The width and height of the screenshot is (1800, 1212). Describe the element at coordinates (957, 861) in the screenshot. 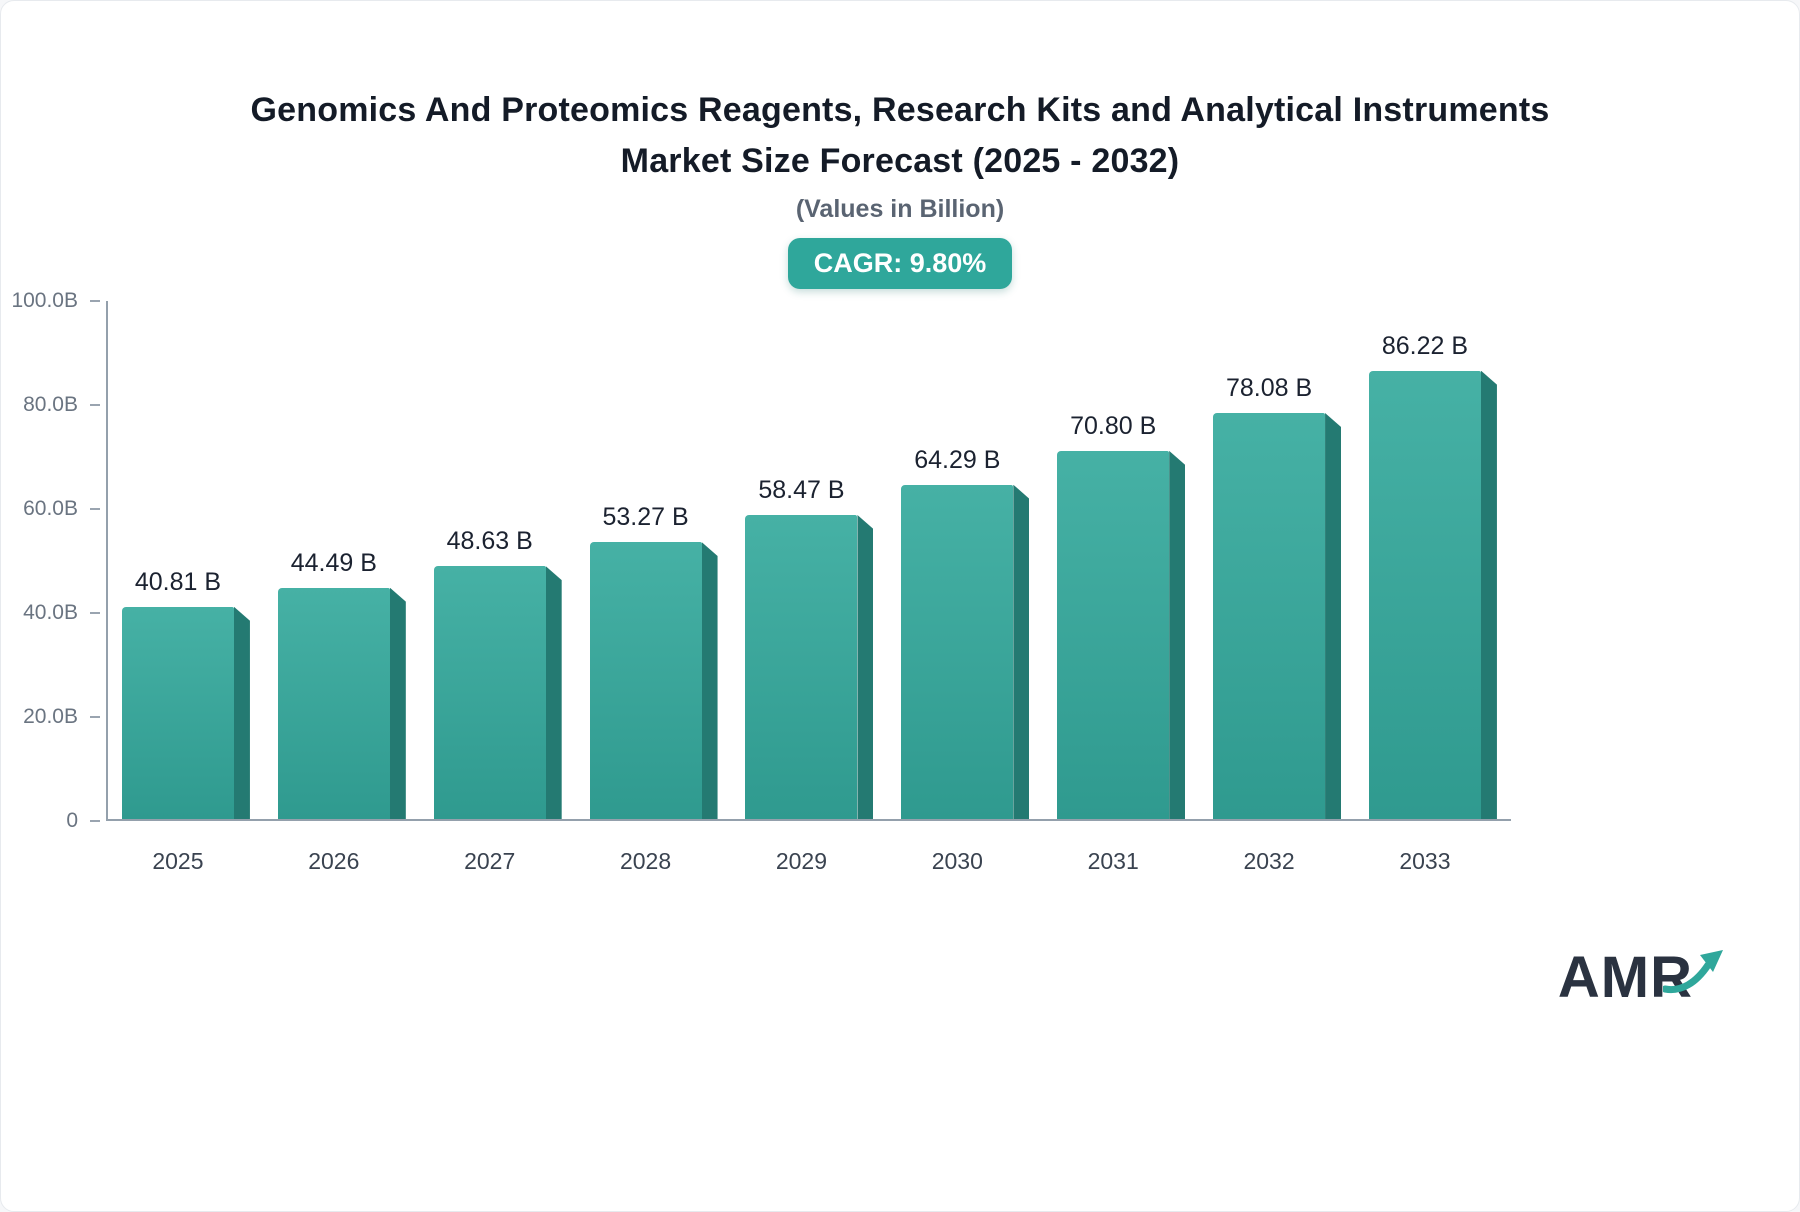

I see `x-axis-label-2030: 2030` at that location.